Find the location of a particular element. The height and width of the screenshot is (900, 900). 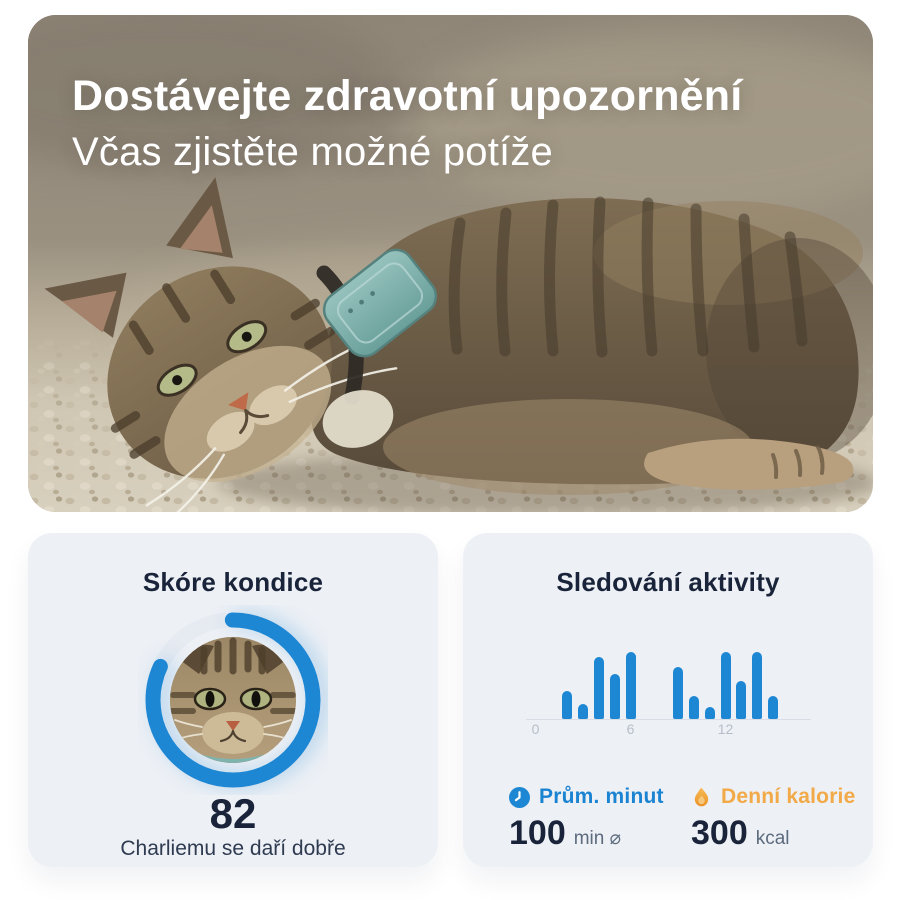

pet-avatar is located at coordinates (233, 700).